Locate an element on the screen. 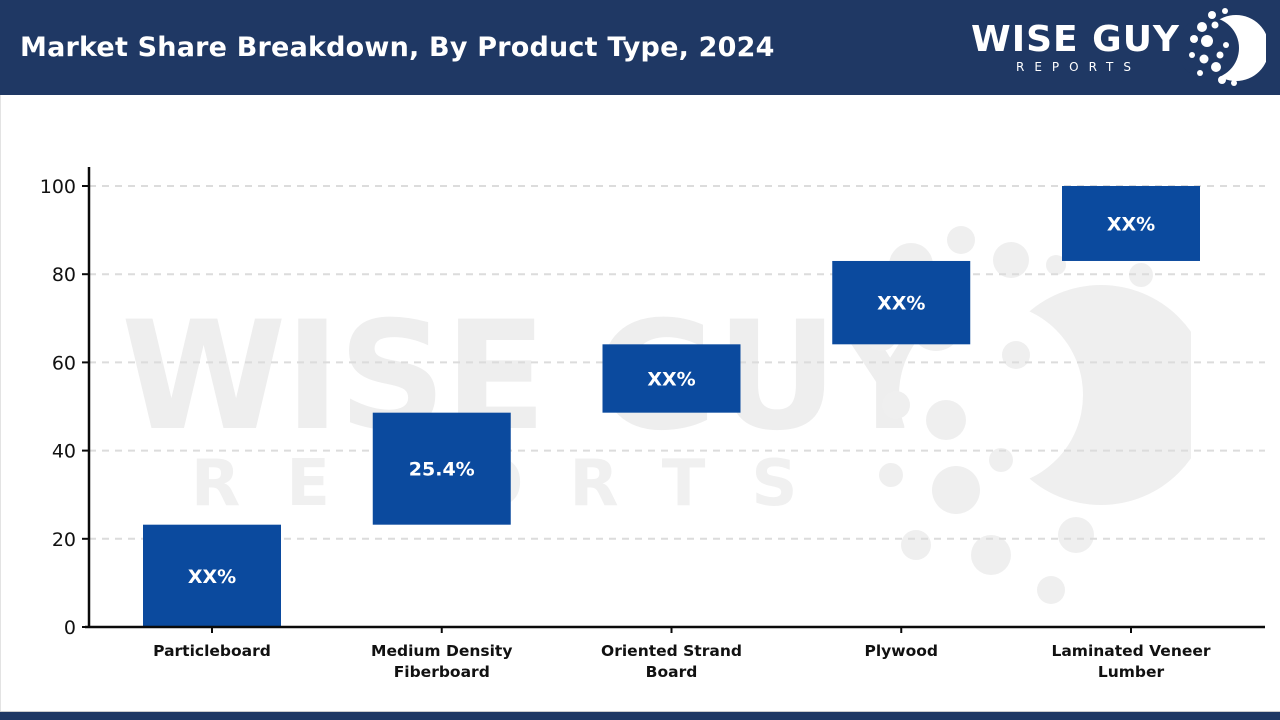 This screenshot has width=1280, height=720. y-axis-tick-label: 100 is located at coordinates (58, 187).